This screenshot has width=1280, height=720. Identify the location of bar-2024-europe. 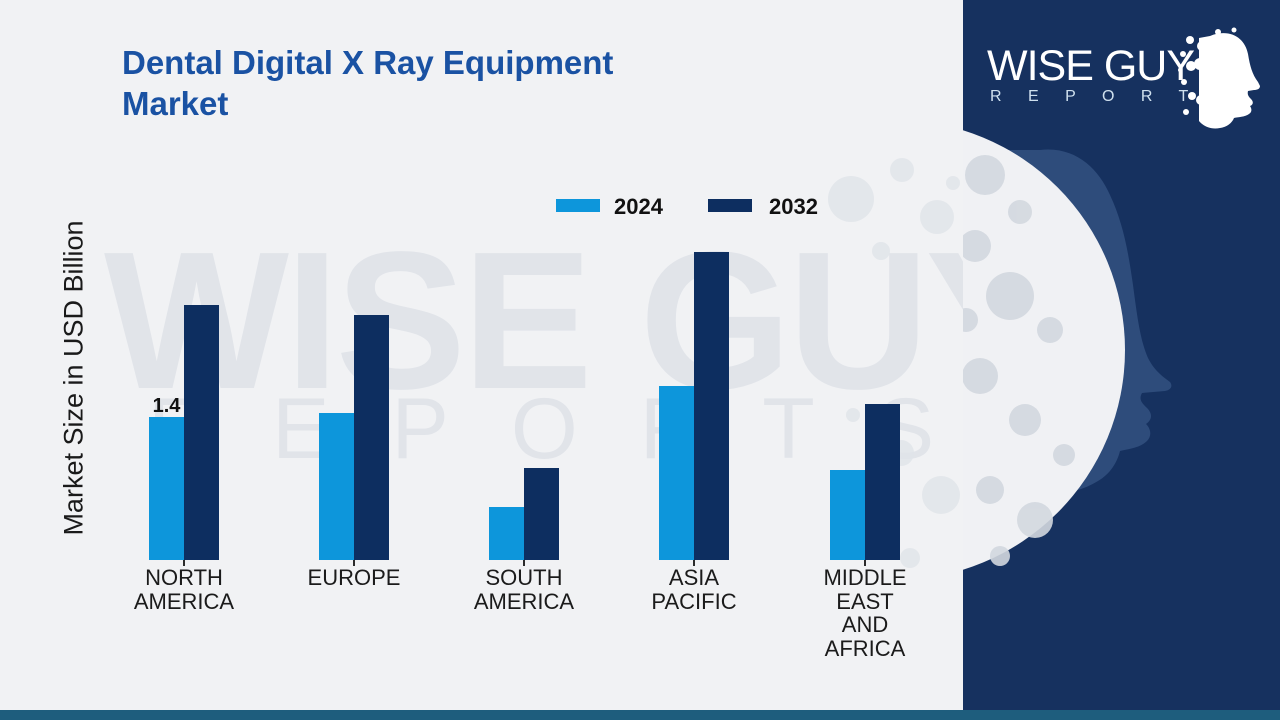
(336, 486).